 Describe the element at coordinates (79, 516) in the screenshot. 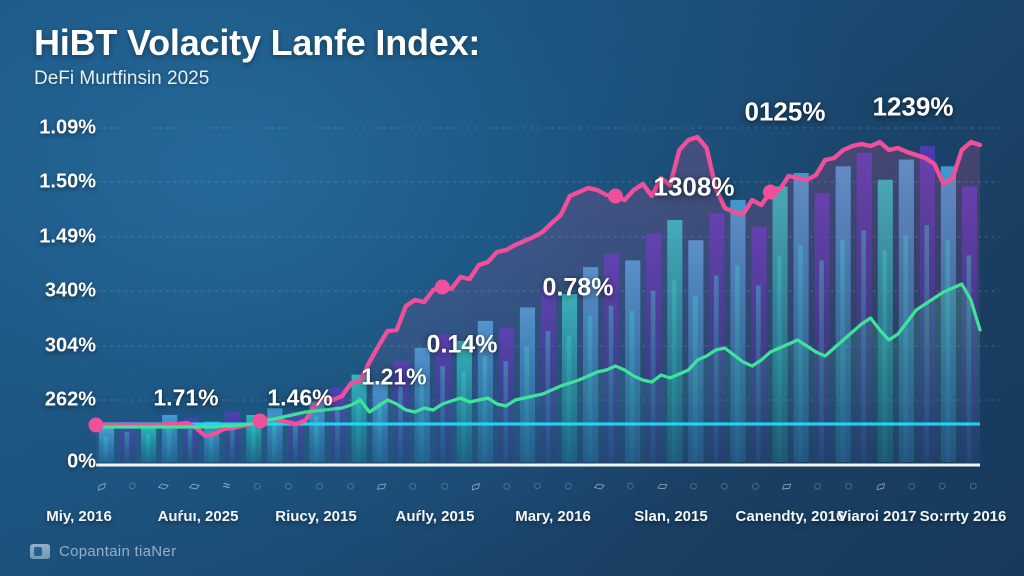

I see `x-axis-tick-label: Miy, 2016` at that location.